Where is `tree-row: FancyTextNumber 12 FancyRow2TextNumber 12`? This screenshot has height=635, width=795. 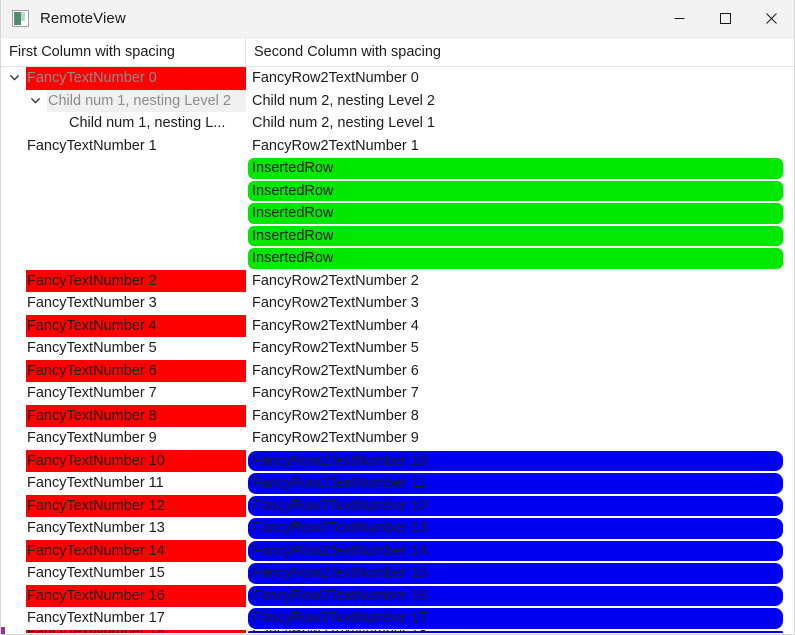
tree-row: FancyTextNumber 12 FancyRow2TextNumber 12 is located at coordinates (397, 506).